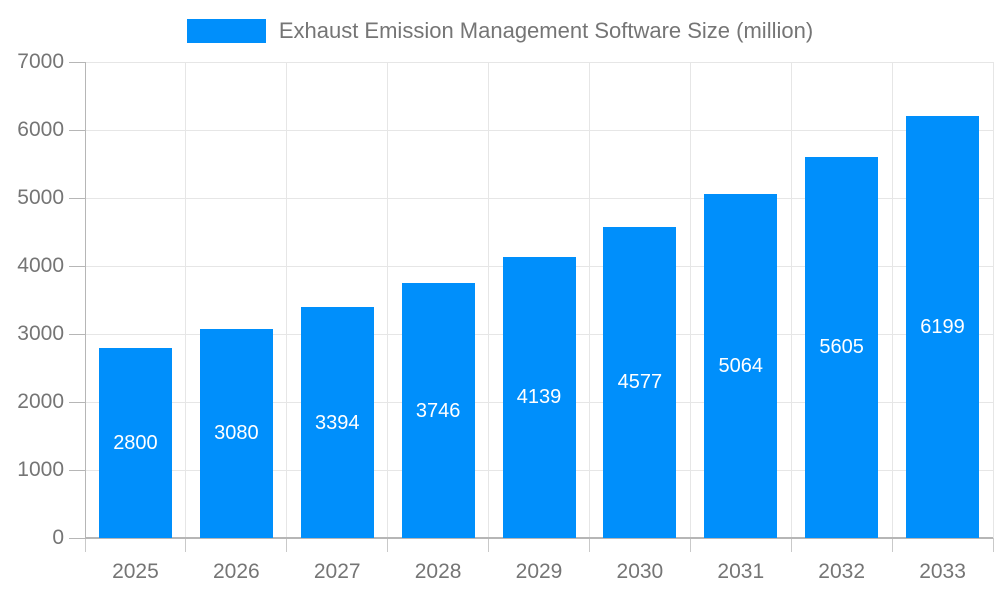  Describe the element at coordinates (640, 571) in the screenshot. I see `x-axis-label: 2030` at that location.